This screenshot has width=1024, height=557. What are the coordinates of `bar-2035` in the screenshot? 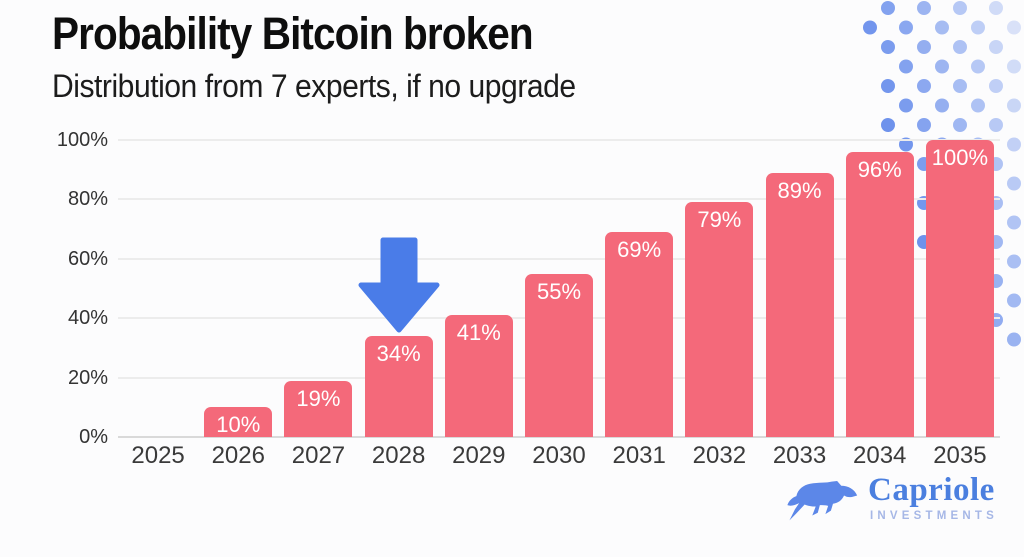 It's located at (959, 288).